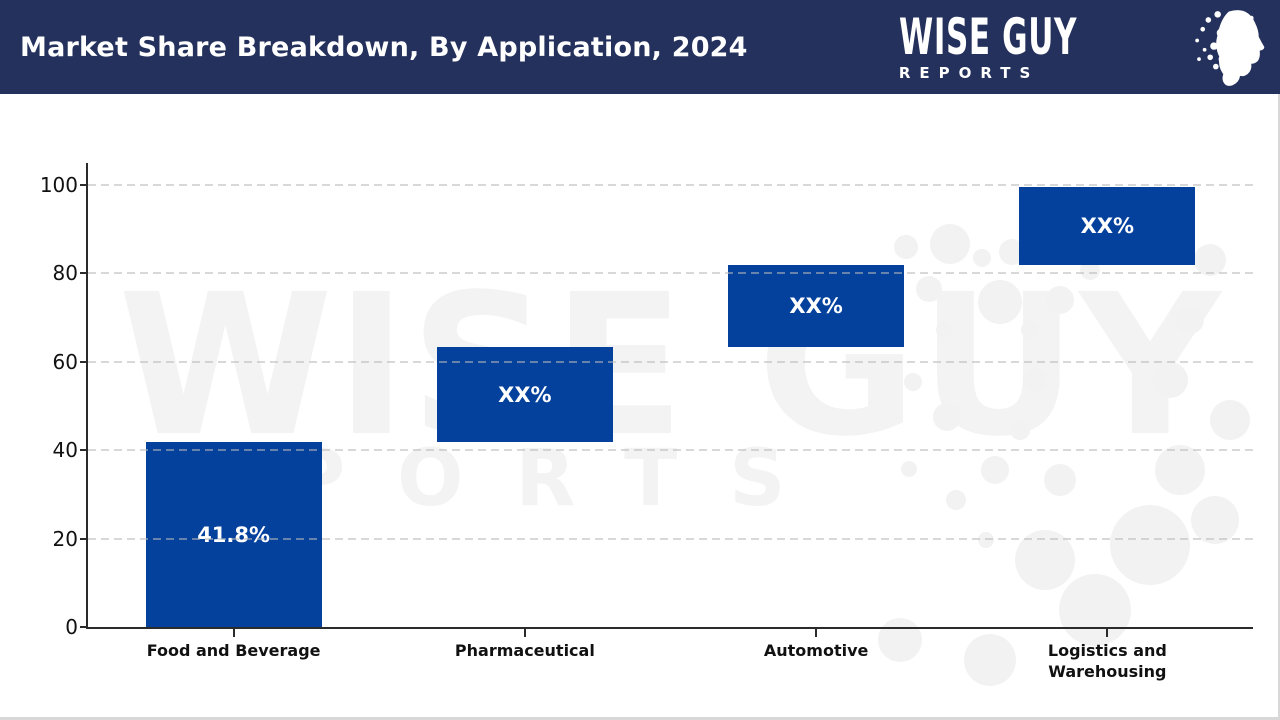  I want to click on y-tick-label-20: 20, so click(65, 538).